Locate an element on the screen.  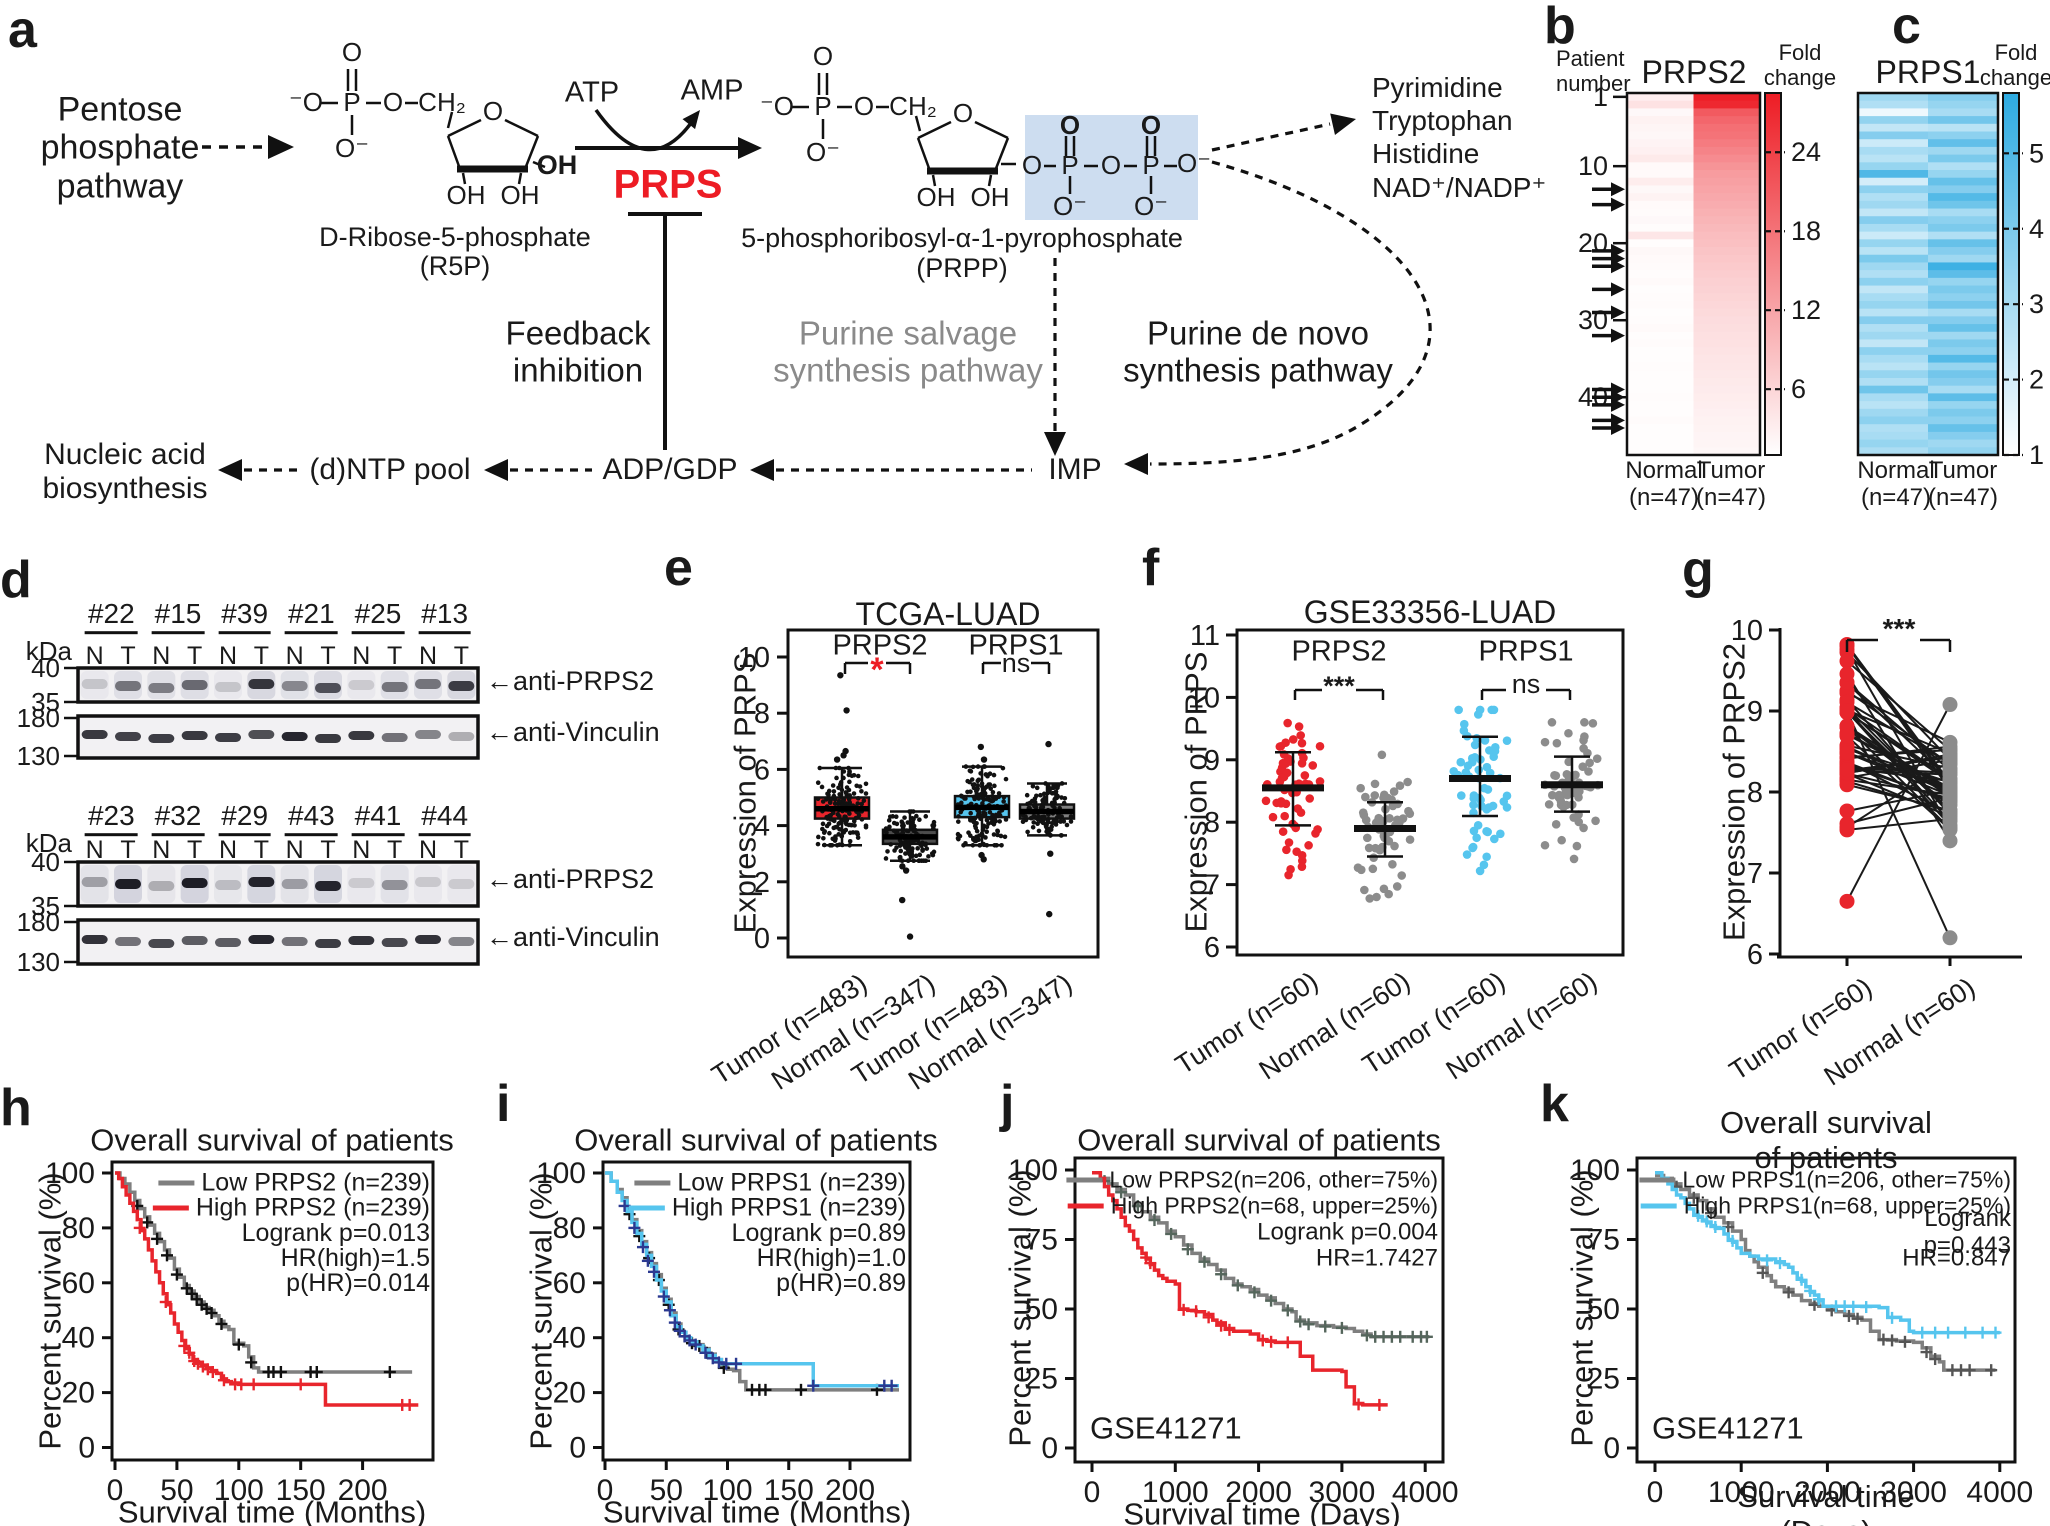
tumor-point is located at coordinates (1847, 674).